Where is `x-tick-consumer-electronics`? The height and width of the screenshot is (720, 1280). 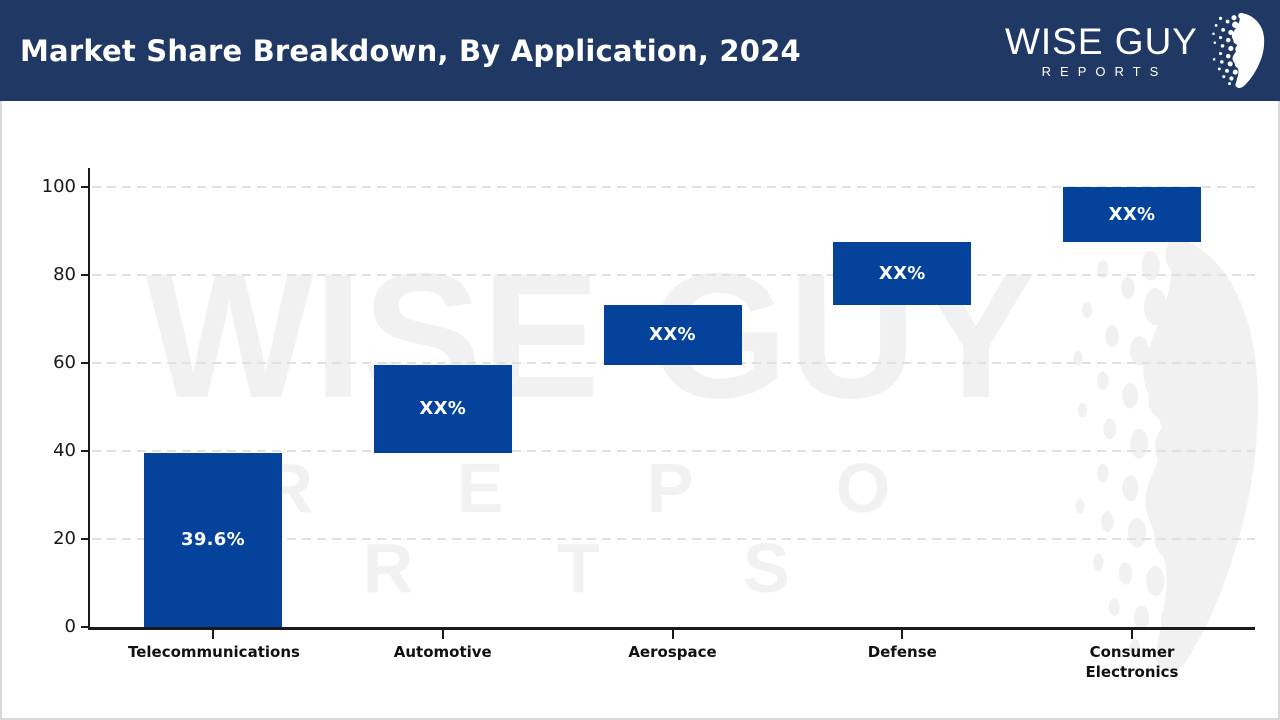
x-tick-consumer-electronics is located at coordinates (1132, 634).